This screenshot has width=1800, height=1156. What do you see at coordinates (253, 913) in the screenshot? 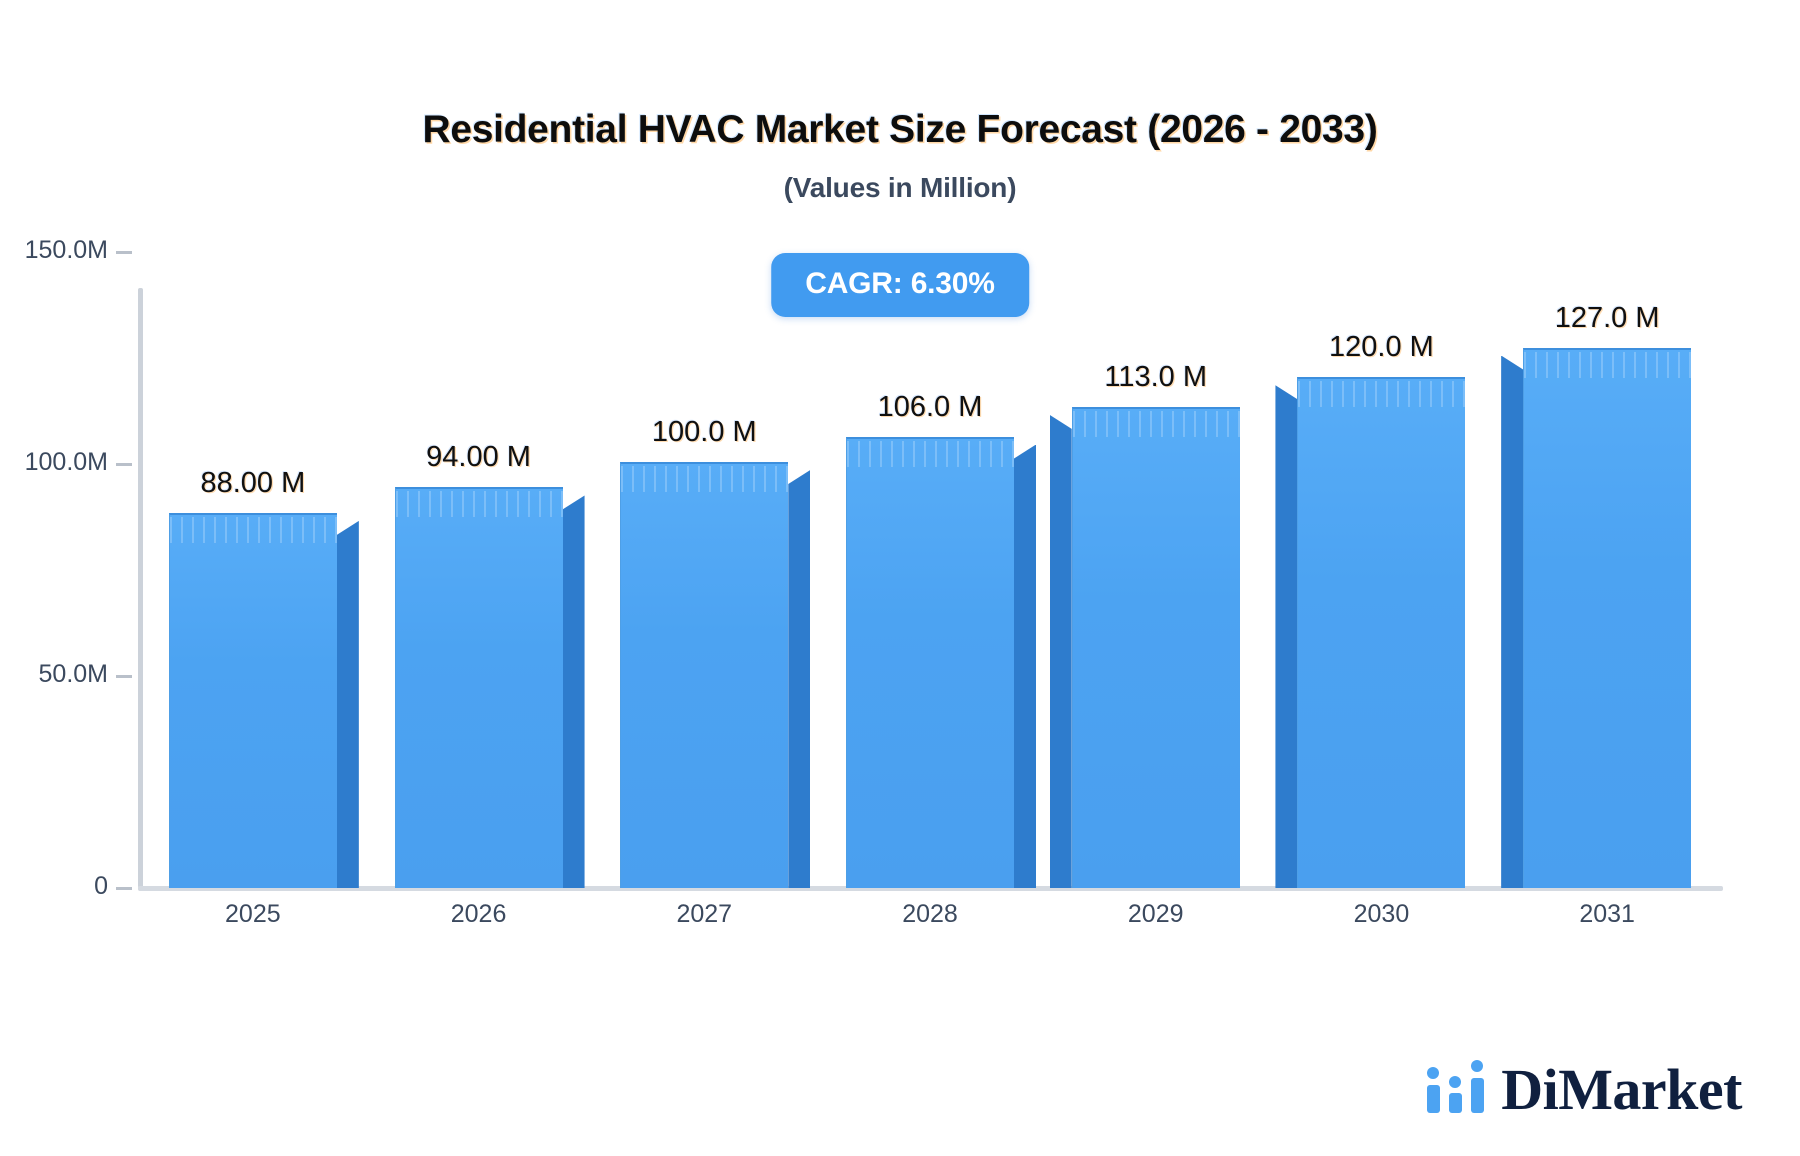
I see `x-tick-label: 2025` at bounding box center [253, 913].